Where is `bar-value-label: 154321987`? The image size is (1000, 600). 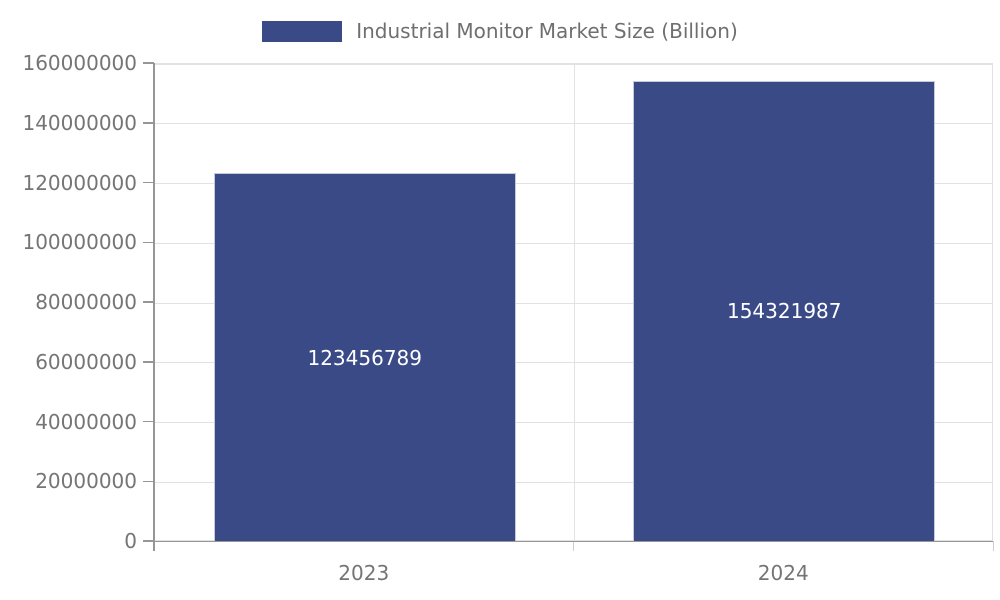
bar-value-label: 154321987 is located at coordinates (784, 311).